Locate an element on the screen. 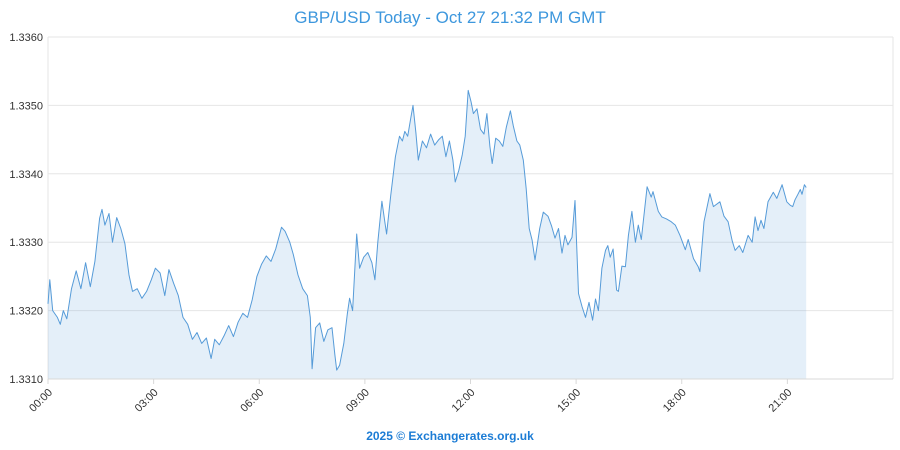  x-axis-label: 06:00 is located at coordinates (252, 401).